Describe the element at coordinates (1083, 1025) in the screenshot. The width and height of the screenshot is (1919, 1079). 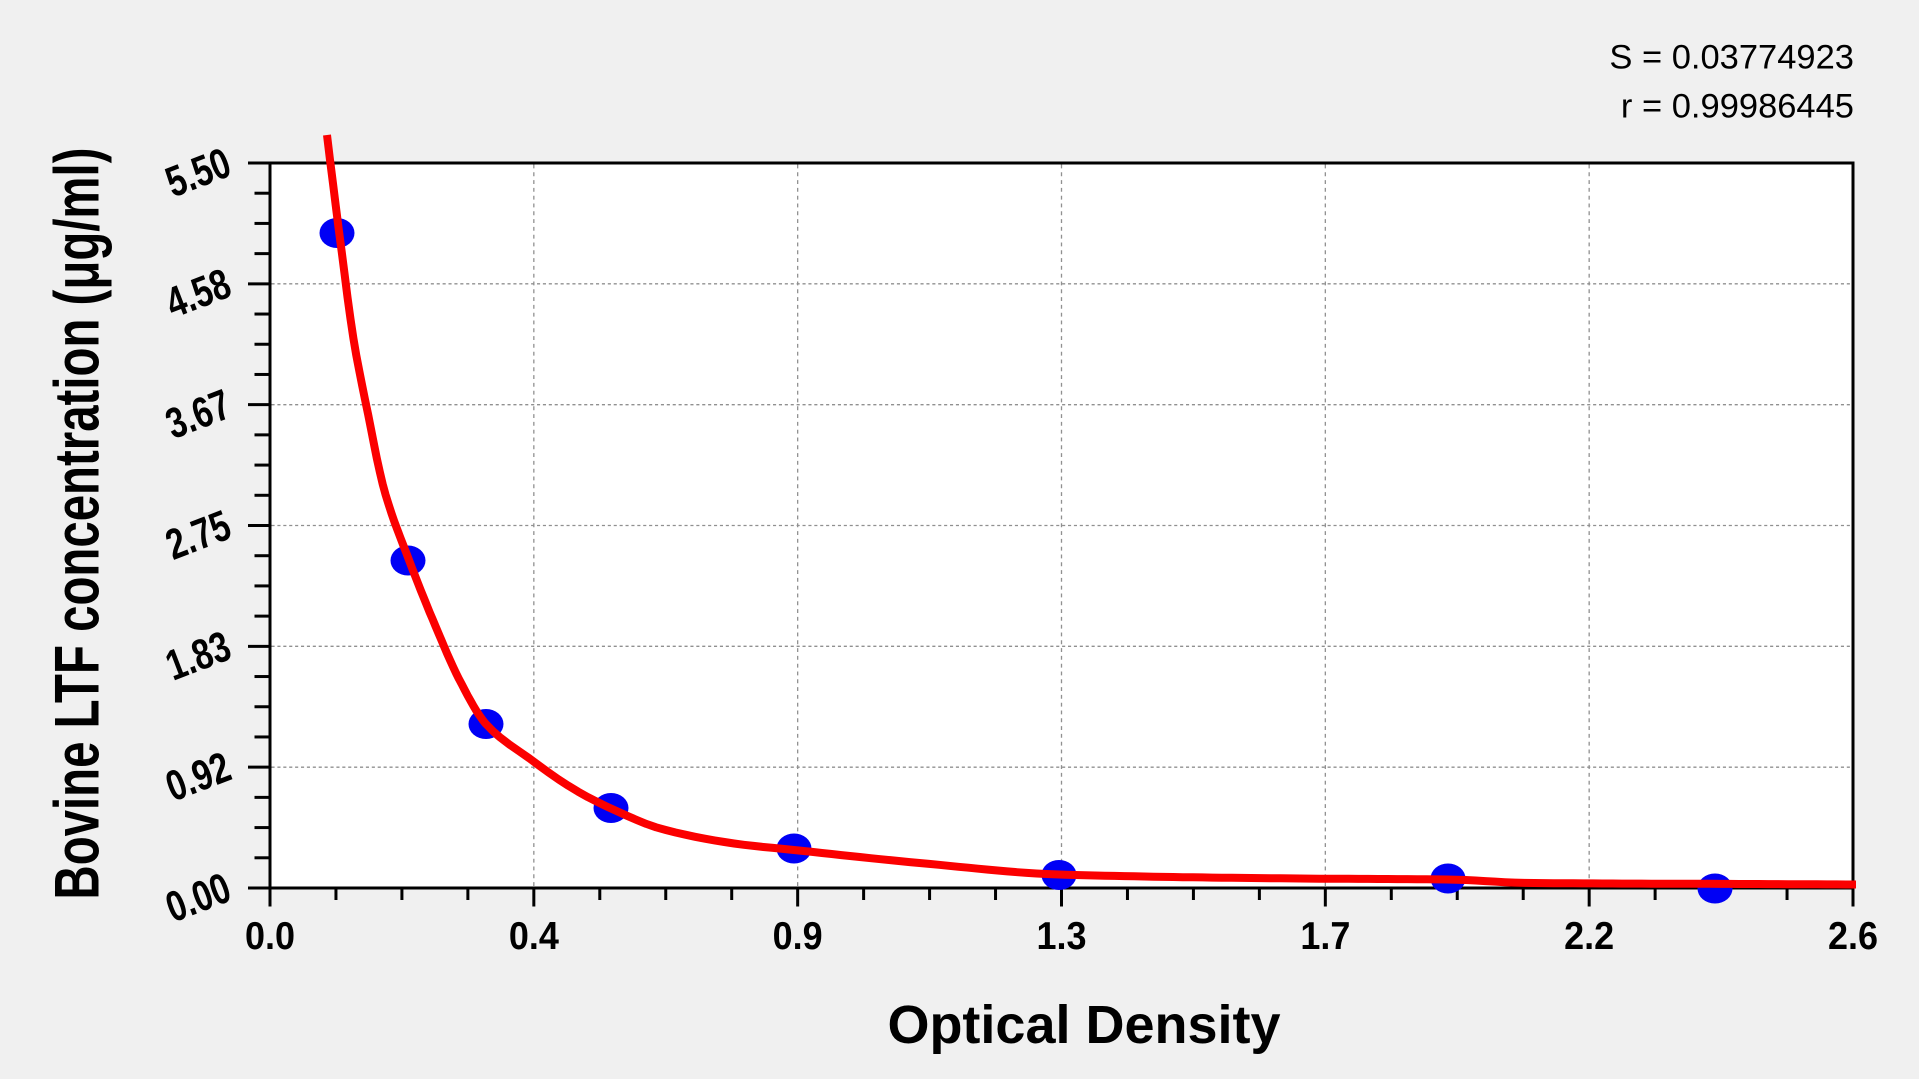
I see `svg-text: Optical Density` at that location.